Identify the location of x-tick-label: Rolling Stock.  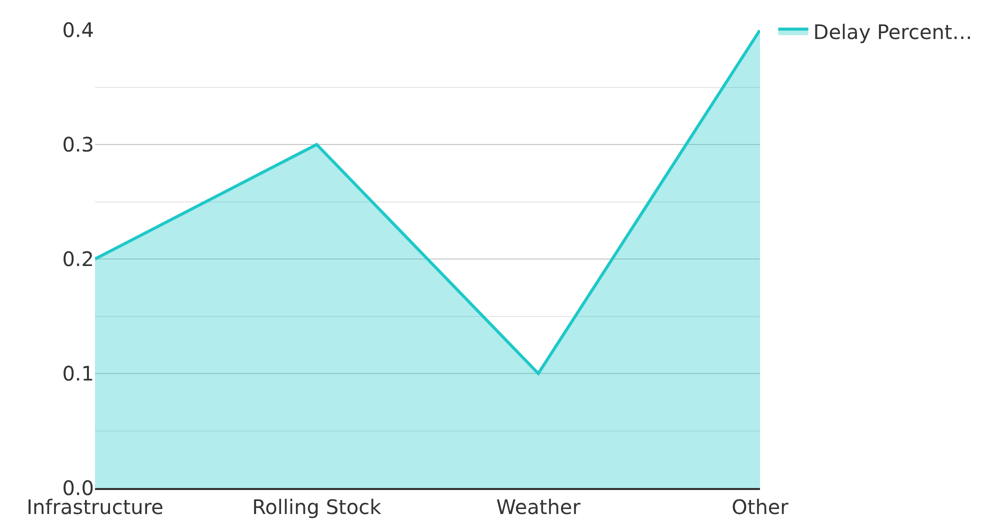
(317, 507).